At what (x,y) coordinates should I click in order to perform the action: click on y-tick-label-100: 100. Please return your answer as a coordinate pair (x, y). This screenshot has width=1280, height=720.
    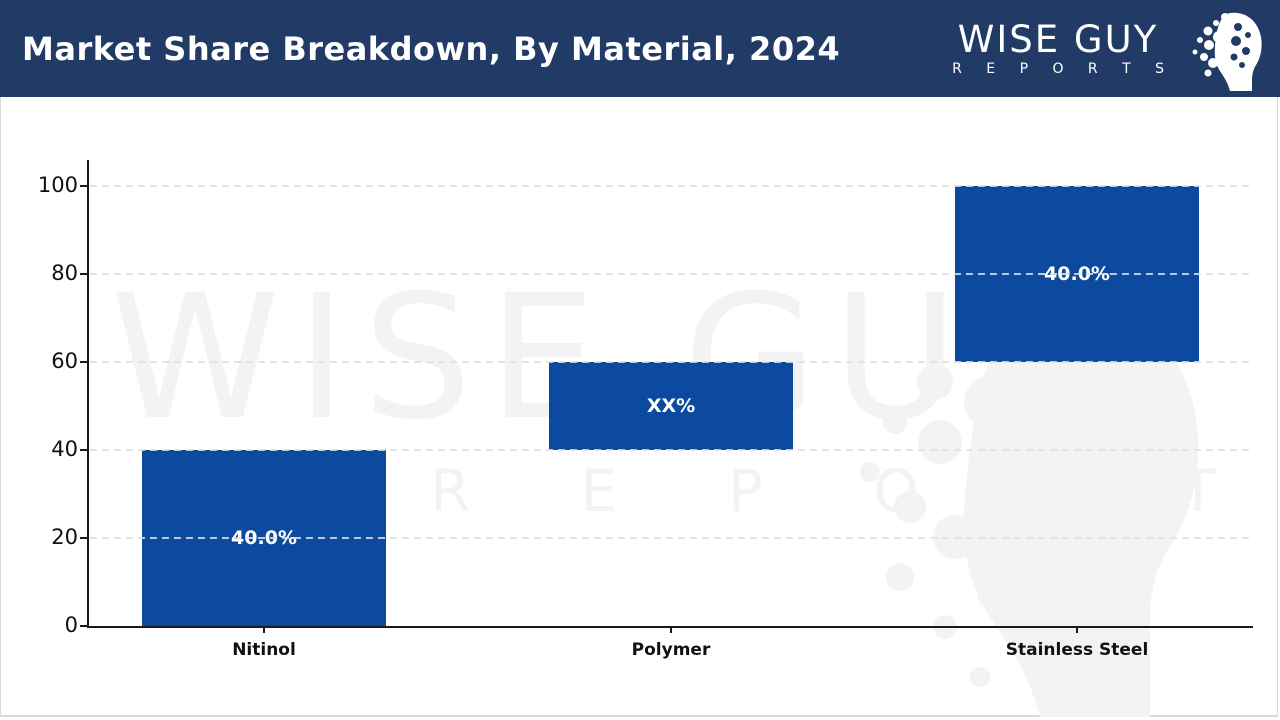
    Looking at the image, I should click on (57, 185).